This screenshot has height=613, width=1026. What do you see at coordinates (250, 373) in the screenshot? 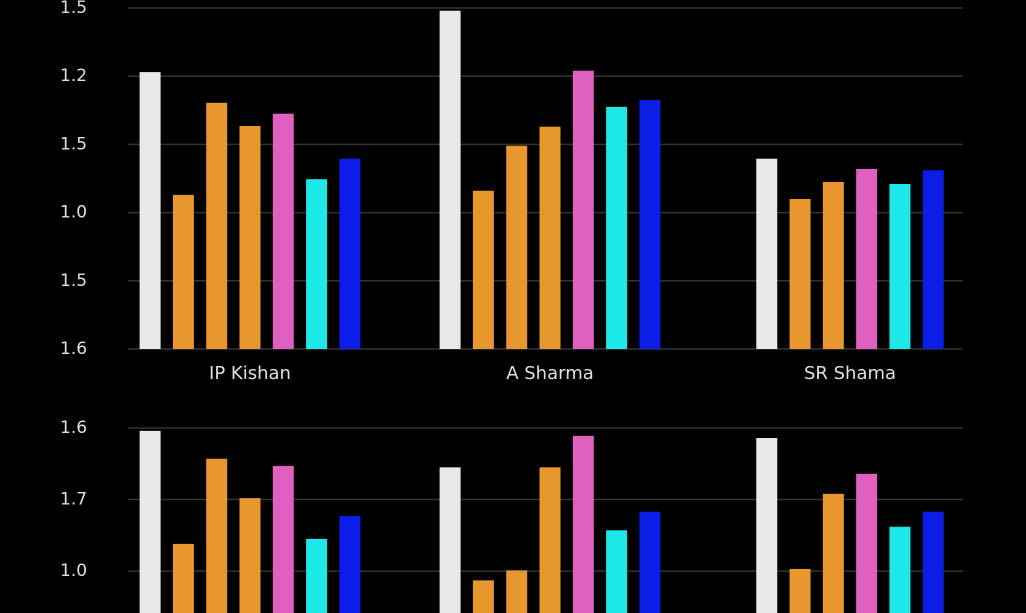
I see `x-tick-label: IP Kishan` at bounding box center [250, 373].